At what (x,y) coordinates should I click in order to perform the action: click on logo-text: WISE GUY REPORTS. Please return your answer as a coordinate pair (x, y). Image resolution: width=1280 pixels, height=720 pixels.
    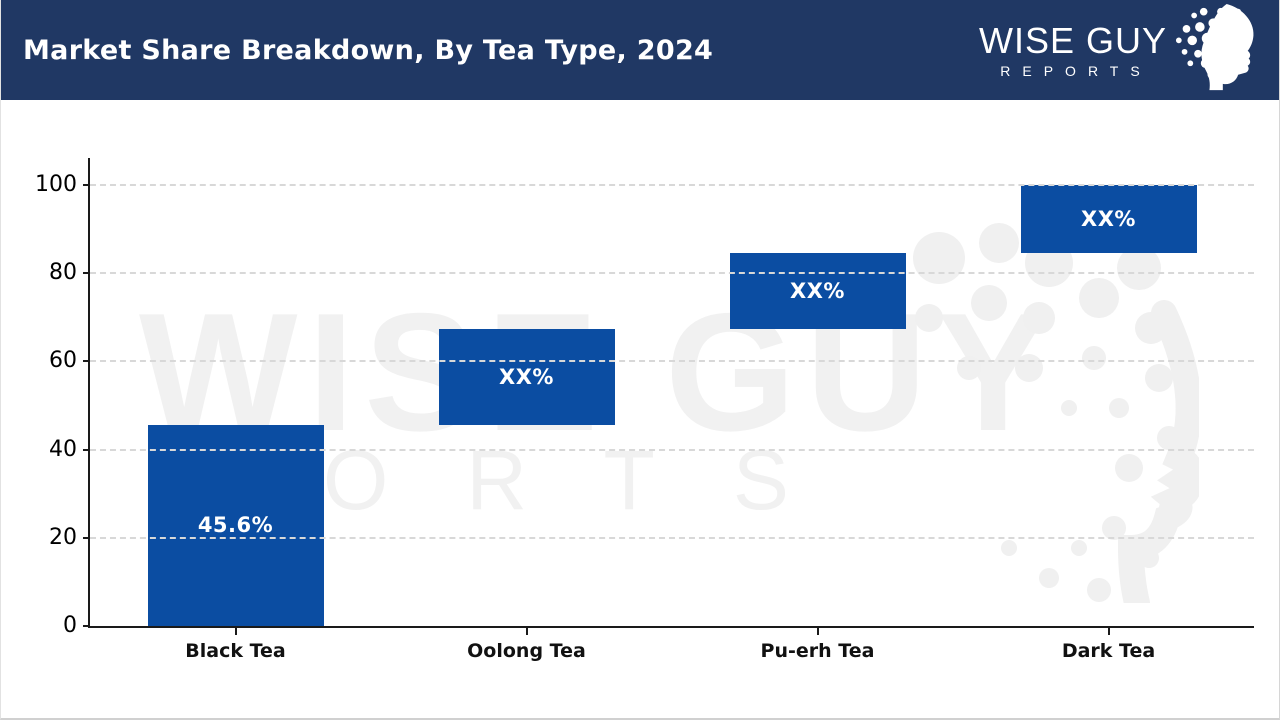
    Looking at the image, I should click on (1072, 49).